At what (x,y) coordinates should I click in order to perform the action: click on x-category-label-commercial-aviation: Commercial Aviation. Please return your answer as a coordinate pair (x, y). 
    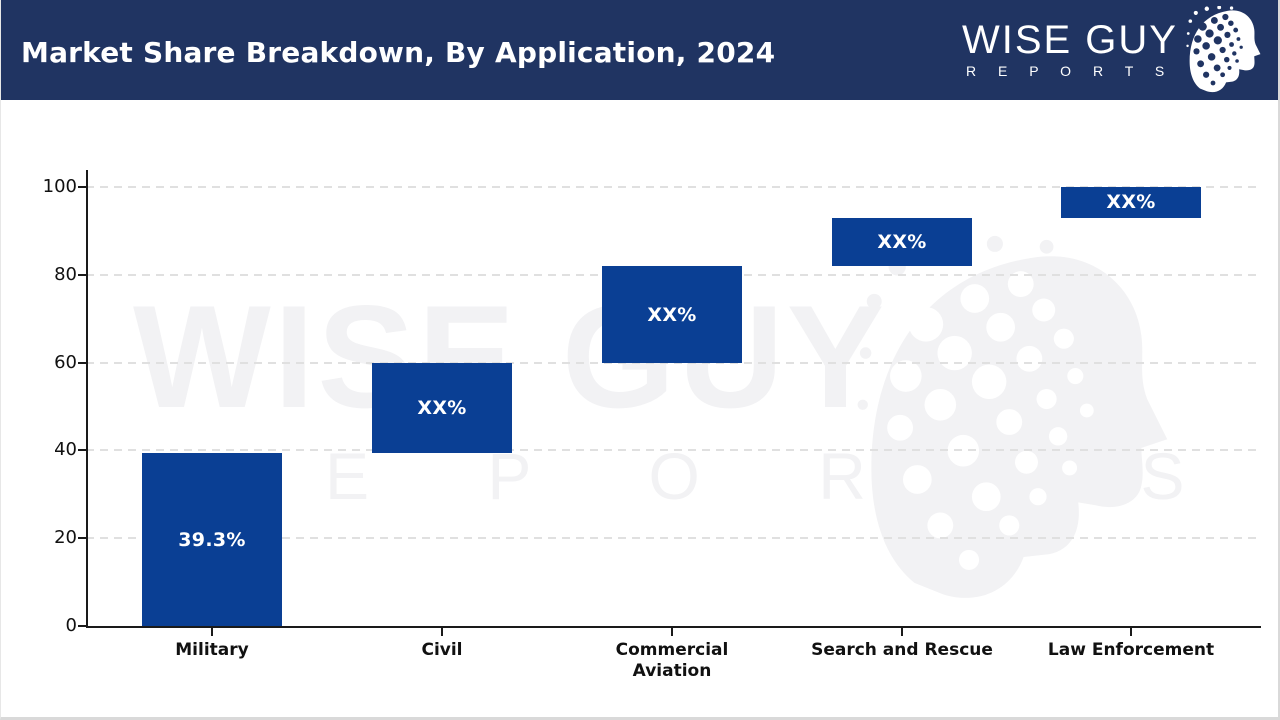
    Looking at the image, I should click on (672, 660).